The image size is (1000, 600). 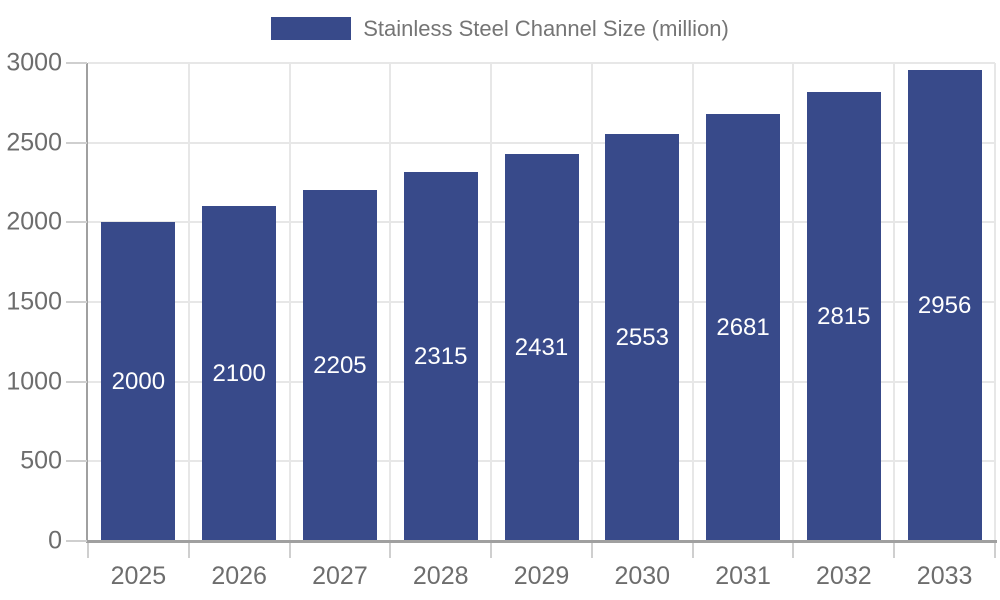 I want to click on bar-value-label: 2205, so click(x=340, y=365).